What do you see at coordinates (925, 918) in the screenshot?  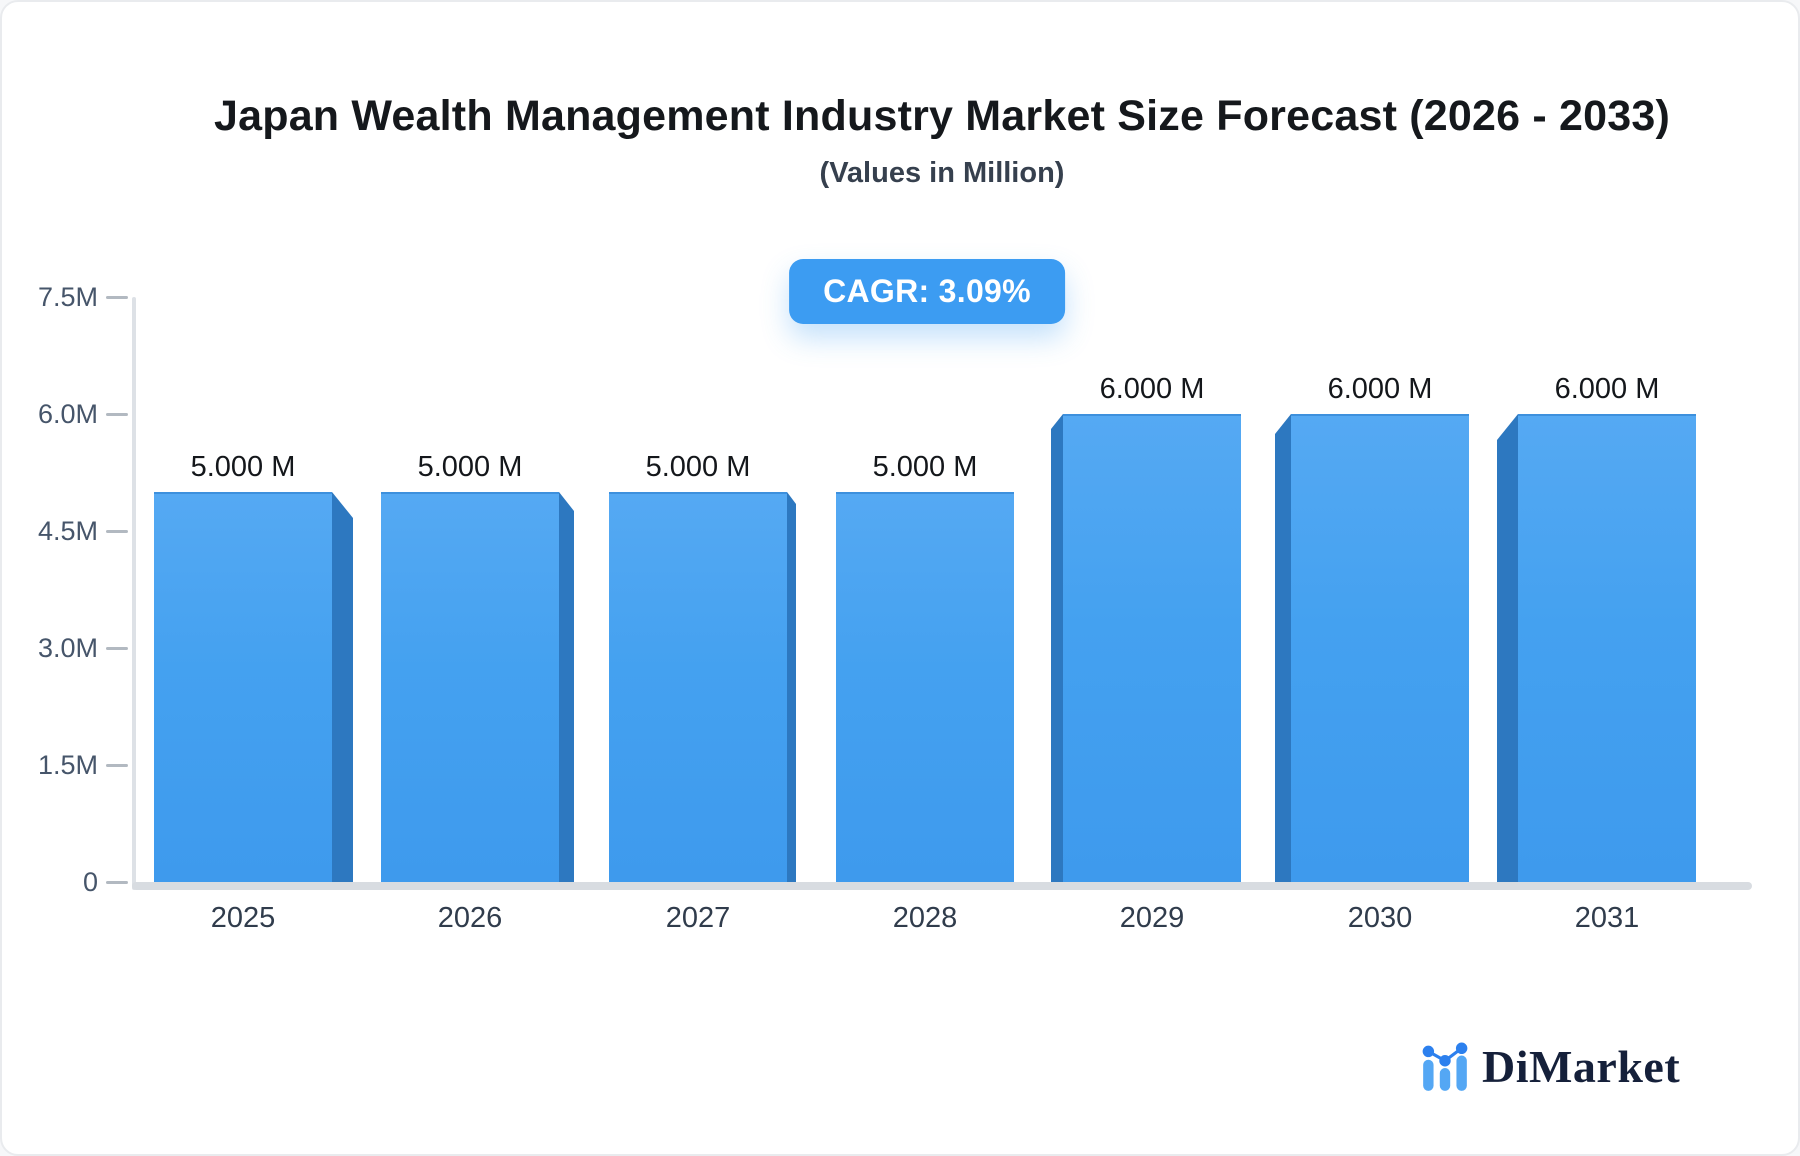 I see `x-axis-label: 2028` at bounding box center [925, 918].